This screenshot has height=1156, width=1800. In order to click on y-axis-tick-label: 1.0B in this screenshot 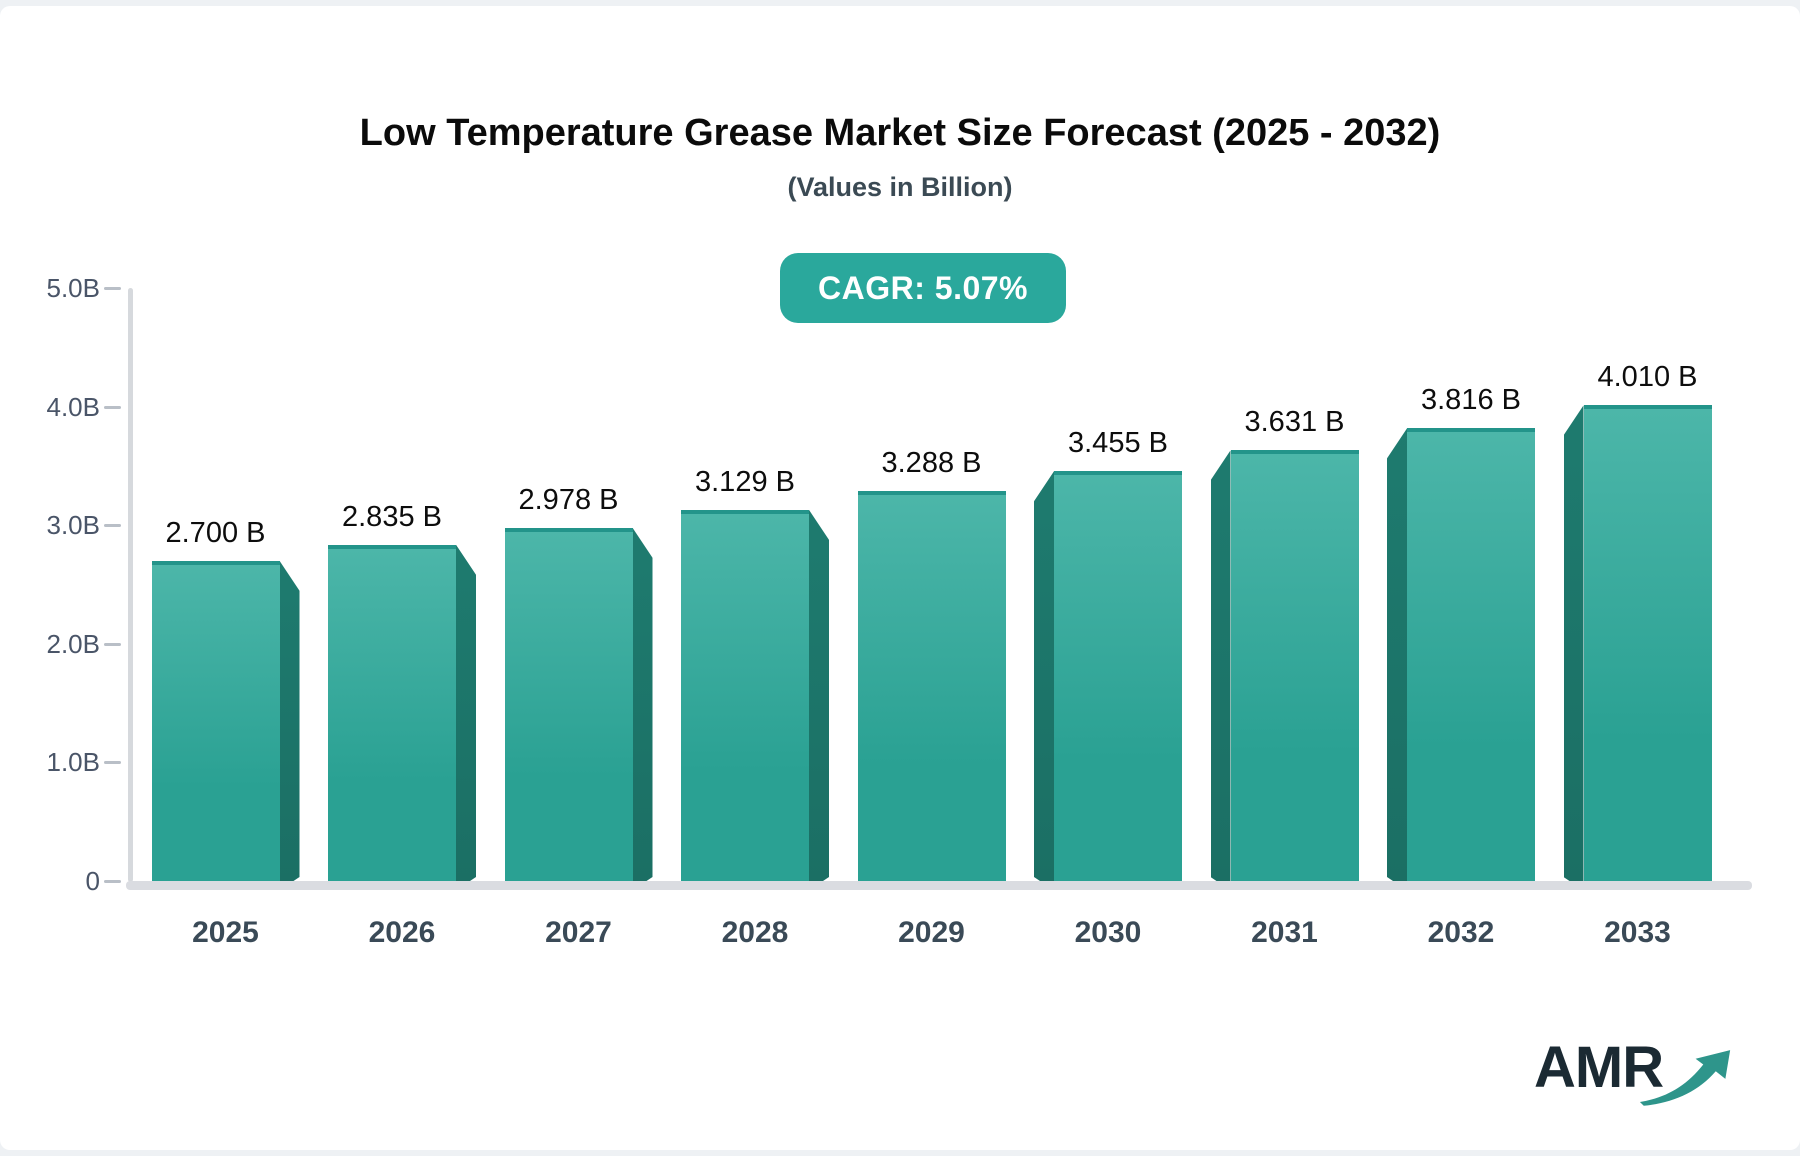, I will do `click(73, 762)`.